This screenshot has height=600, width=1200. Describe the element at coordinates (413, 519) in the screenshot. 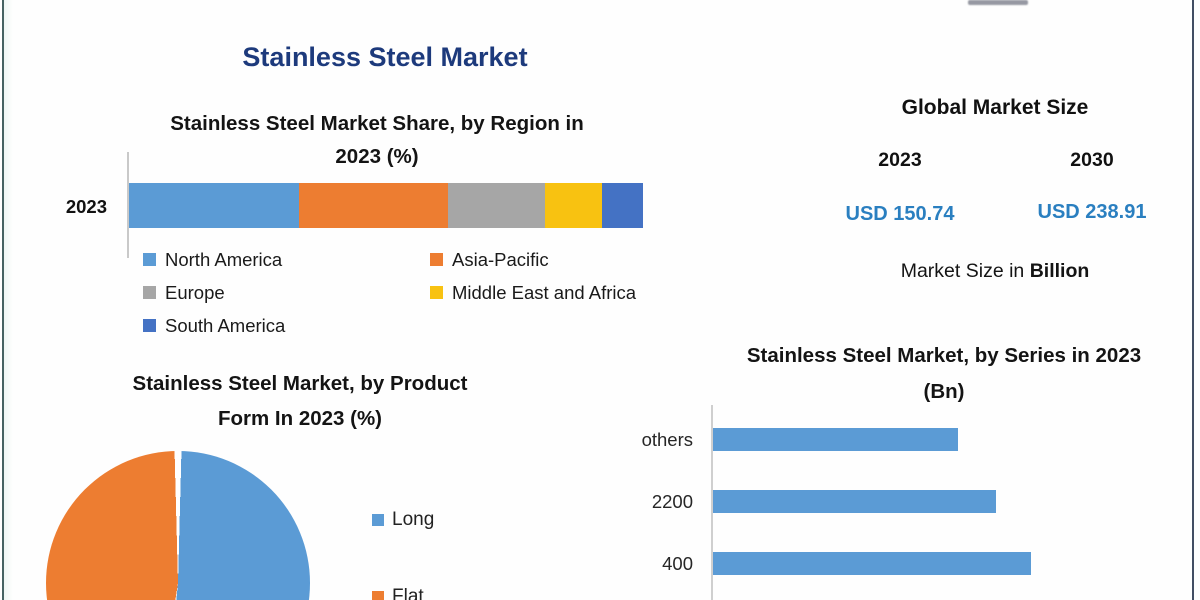

I see `pie-legend-label-long: Long` at that location.